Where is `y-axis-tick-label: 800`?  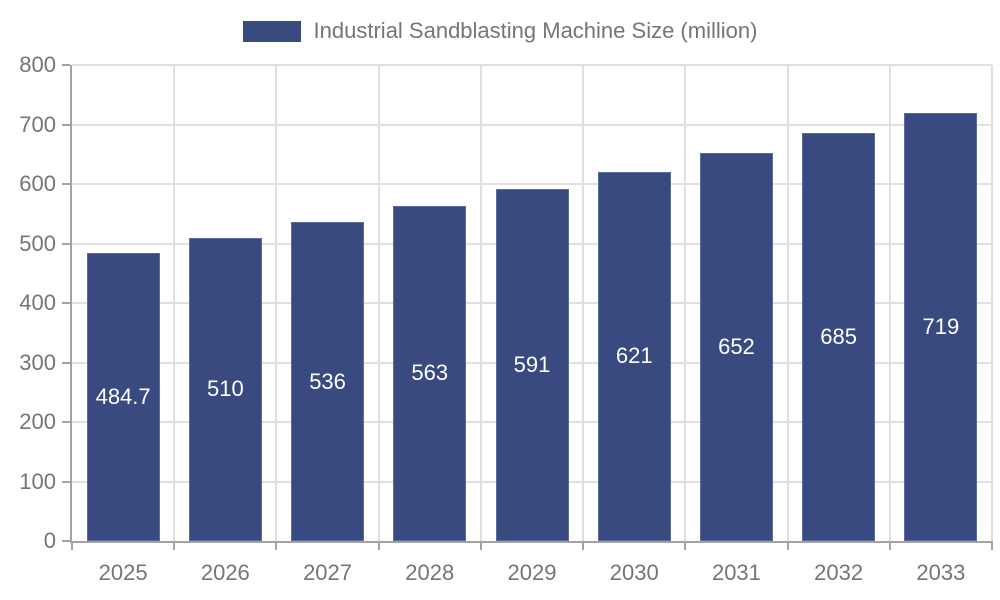 y-axis-tick-label: 800 is located at coordinates (37, 64).